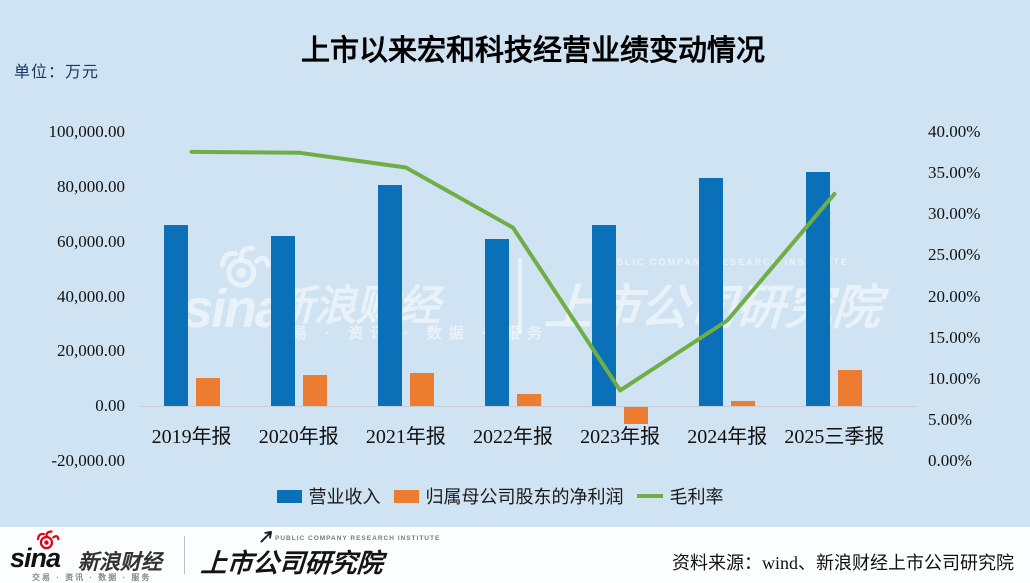 This screenshot has height=583, width=1030. What do you see at coordinates (91, 186) in the screenshot?
I see `left-axis-tick: 80,000.00` at bounding box center [91, 186].